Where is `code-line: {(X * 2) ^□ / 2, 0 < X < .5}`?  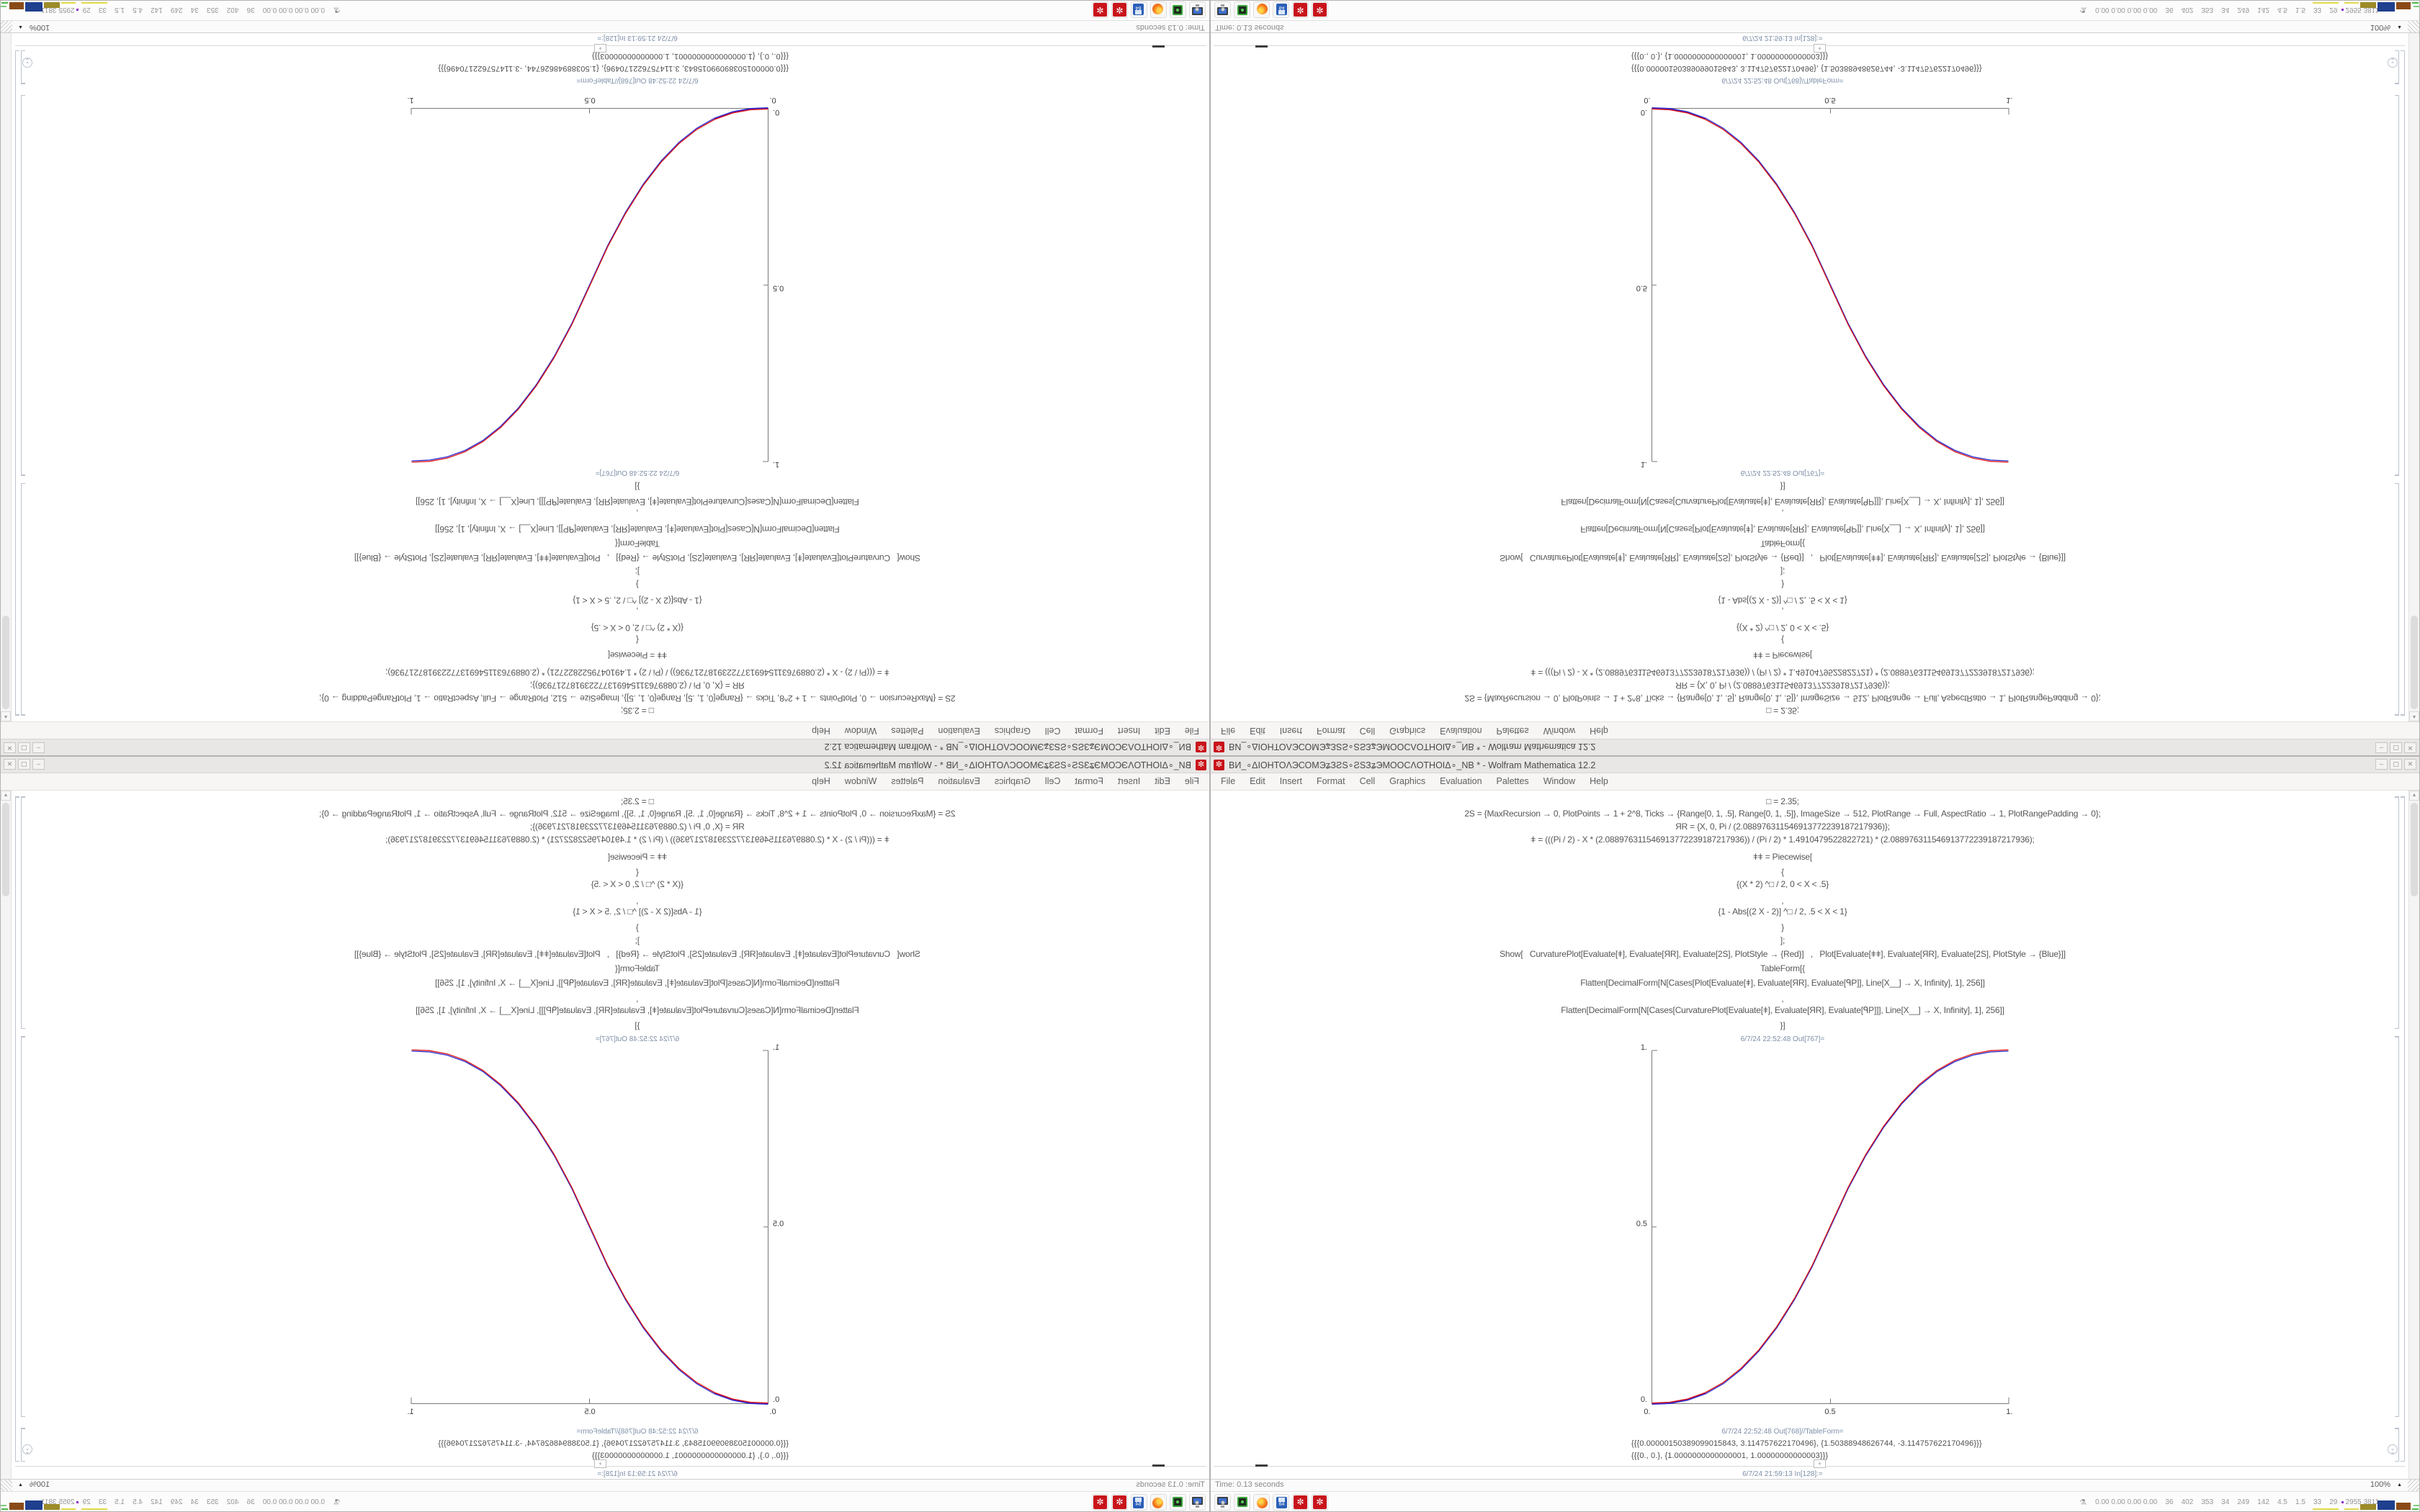
code-line: {(X * 2) ^□ / 2, 0 < X < .5} is located at coordinates (1782, 884).